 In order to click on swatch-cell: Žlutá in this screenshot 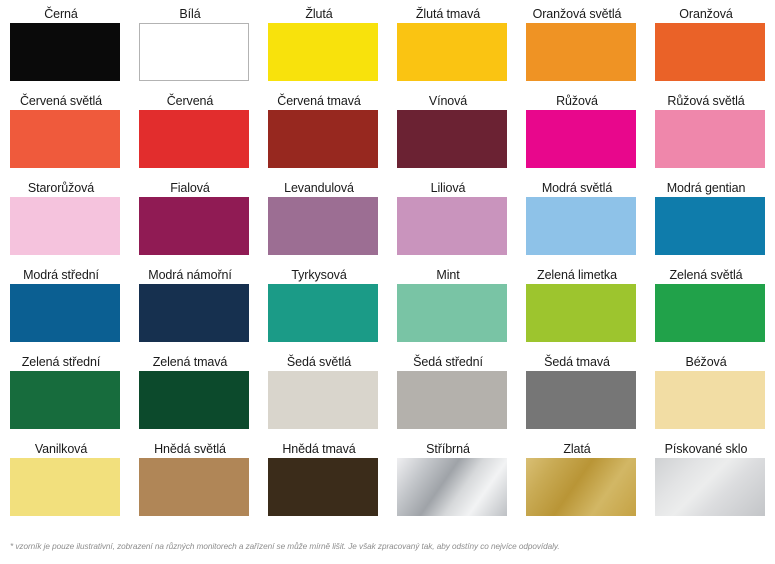, I will do `click(323, 43)`.